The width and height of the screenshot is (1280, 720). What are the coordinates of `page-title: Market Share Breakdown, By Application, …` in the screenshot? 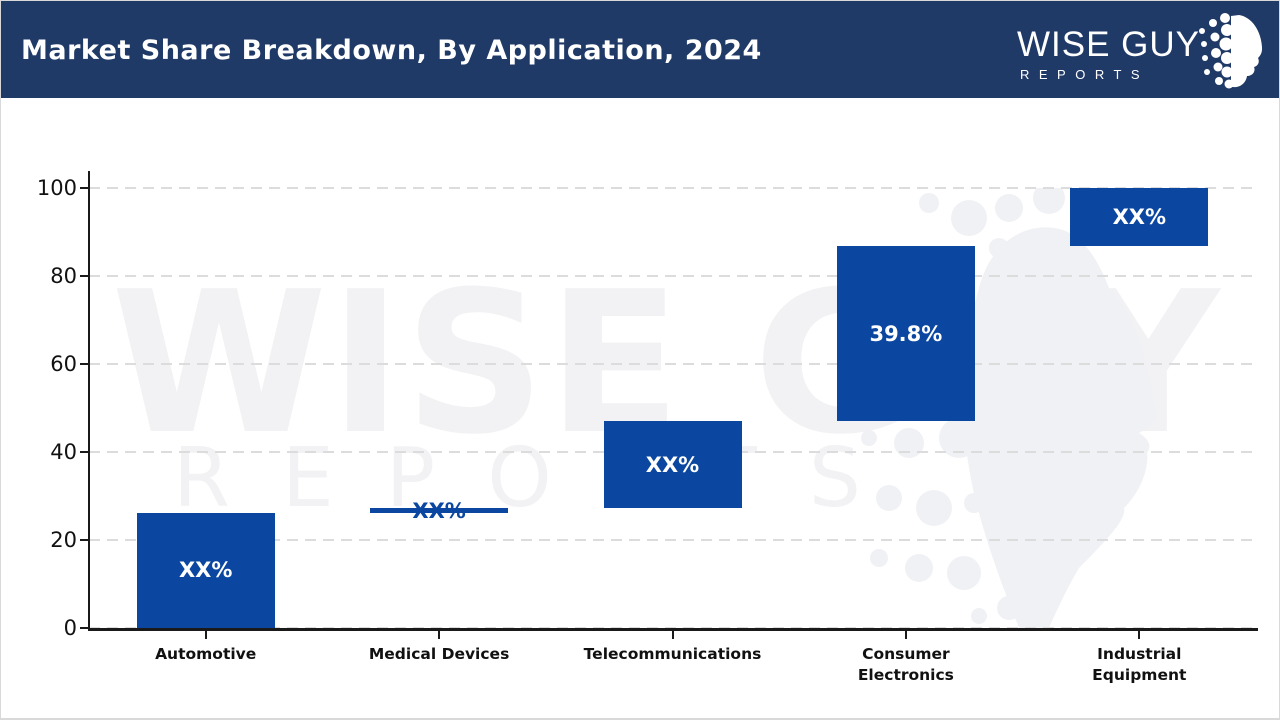 It's located at (391, 50).